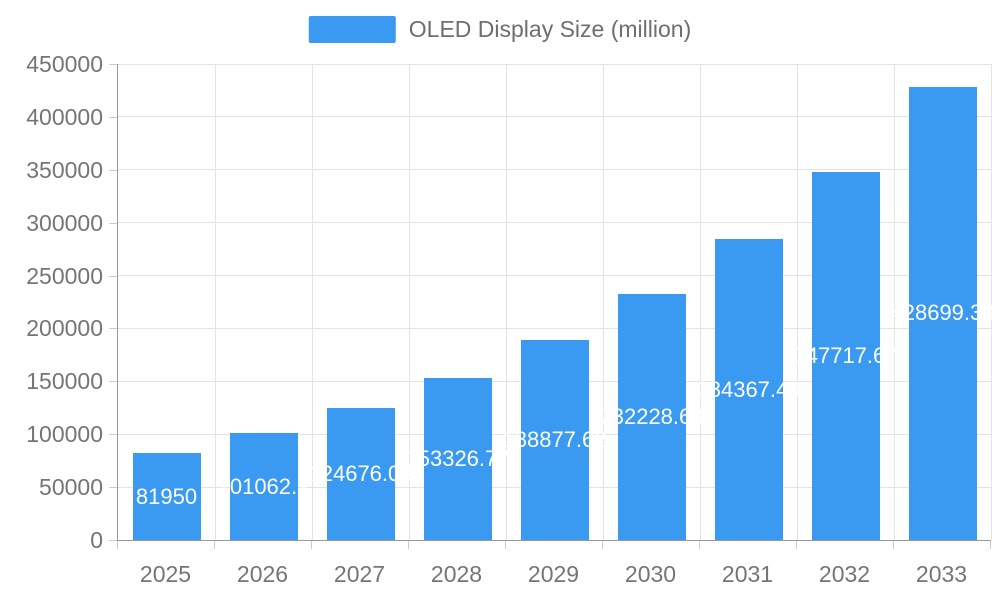 The height and width of the screenshot is (600, 1000). Describe the element at coordinates (352, 29) in the screenshot. I see `legend-swatch-icon` at that location.